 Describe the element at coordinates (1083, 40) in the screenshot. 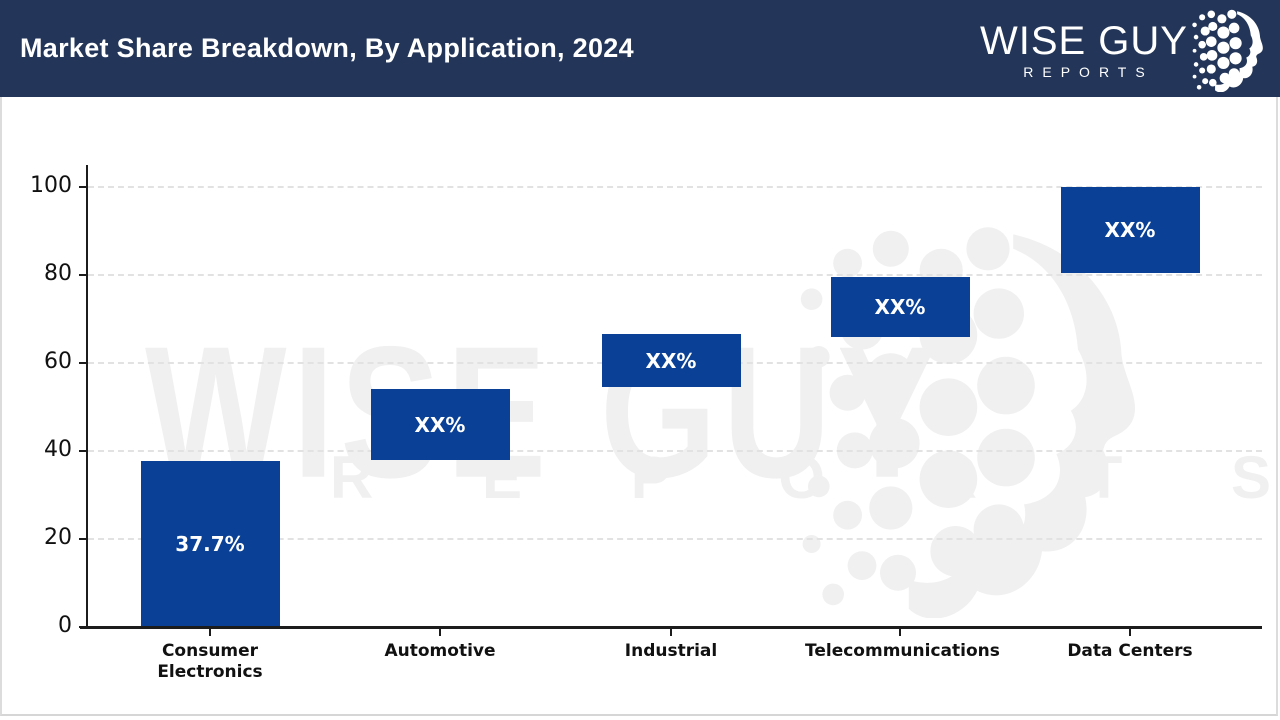

I see `brand-wiseguy-label: WISE GUY` at that location.